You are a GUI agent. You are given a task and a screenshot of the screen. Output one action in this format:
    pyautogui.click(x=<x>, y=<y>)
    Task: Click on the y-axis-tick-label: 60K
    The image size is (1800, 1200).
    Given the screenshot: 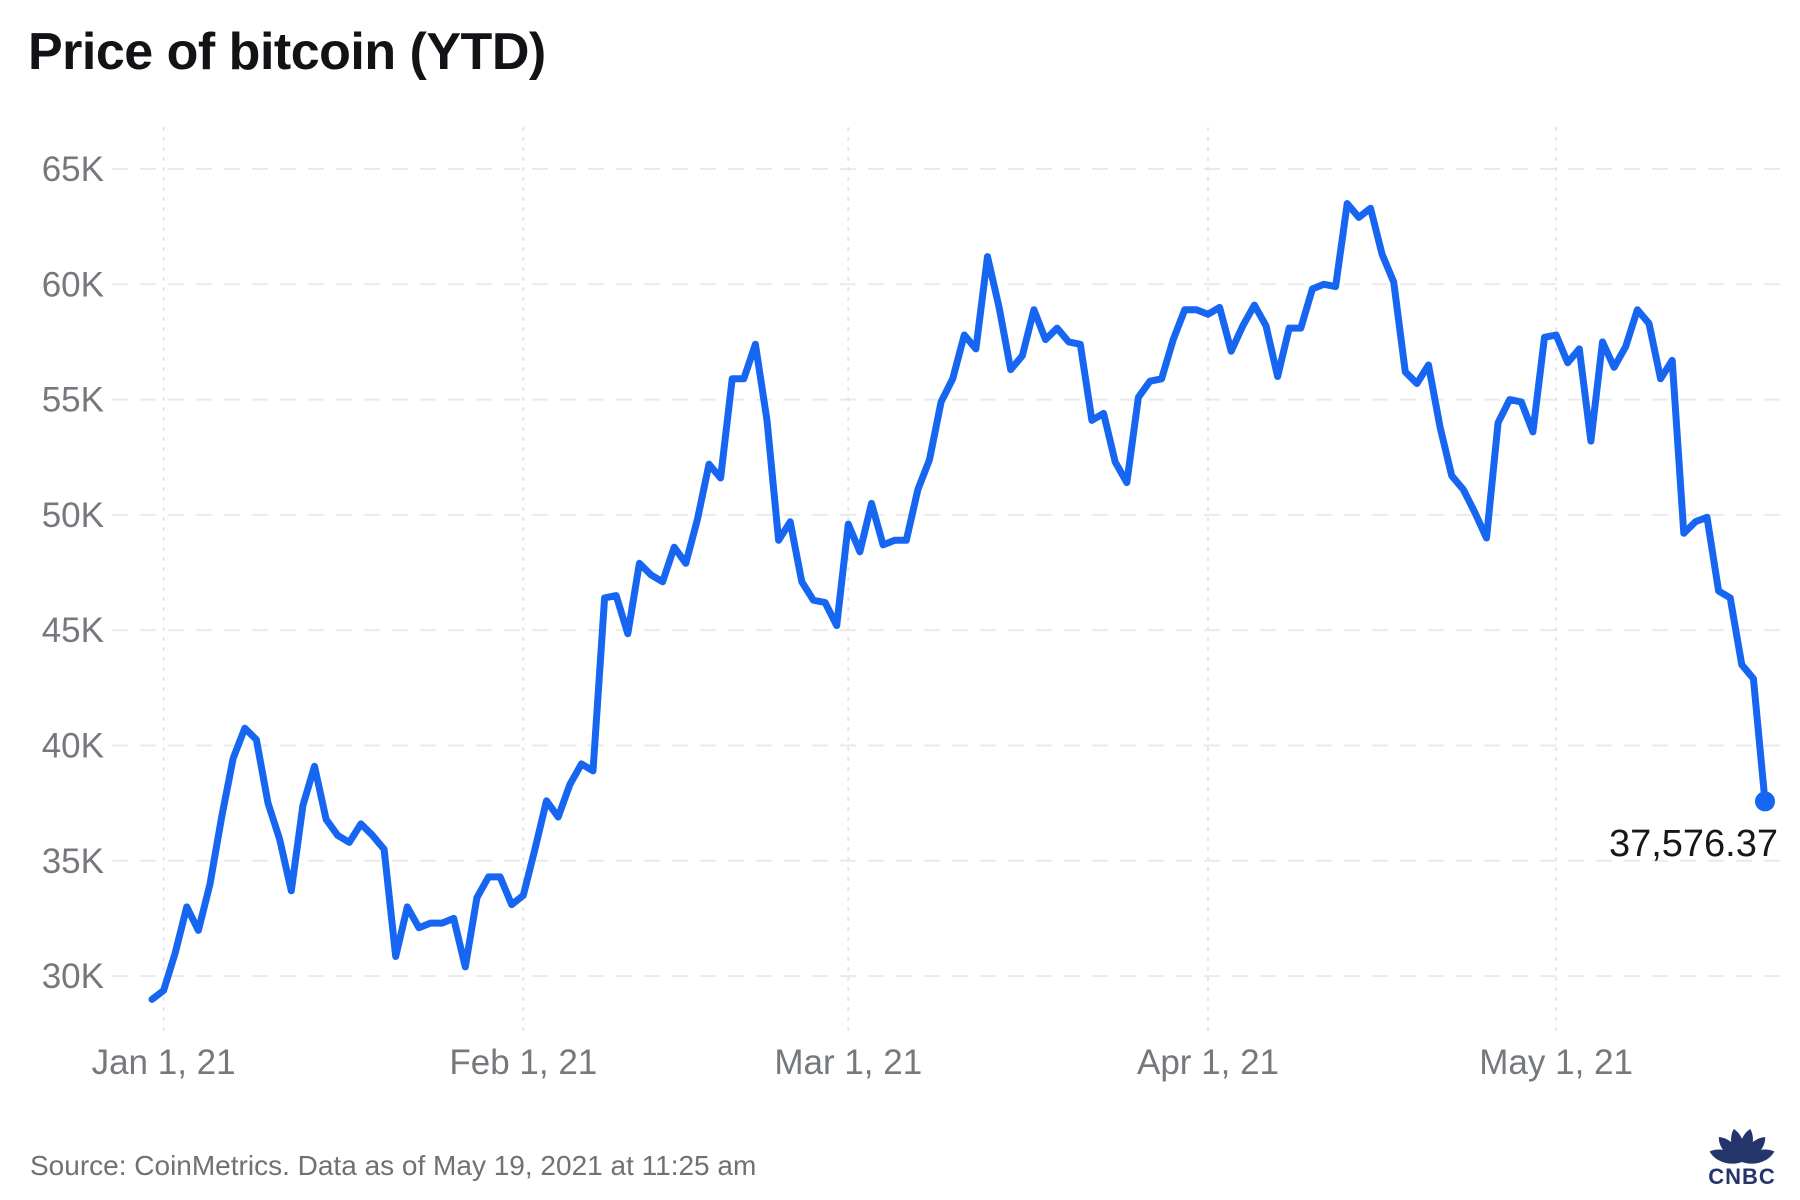 What is the action you would take?
    pyautogui.click(x=73, y=284)
    